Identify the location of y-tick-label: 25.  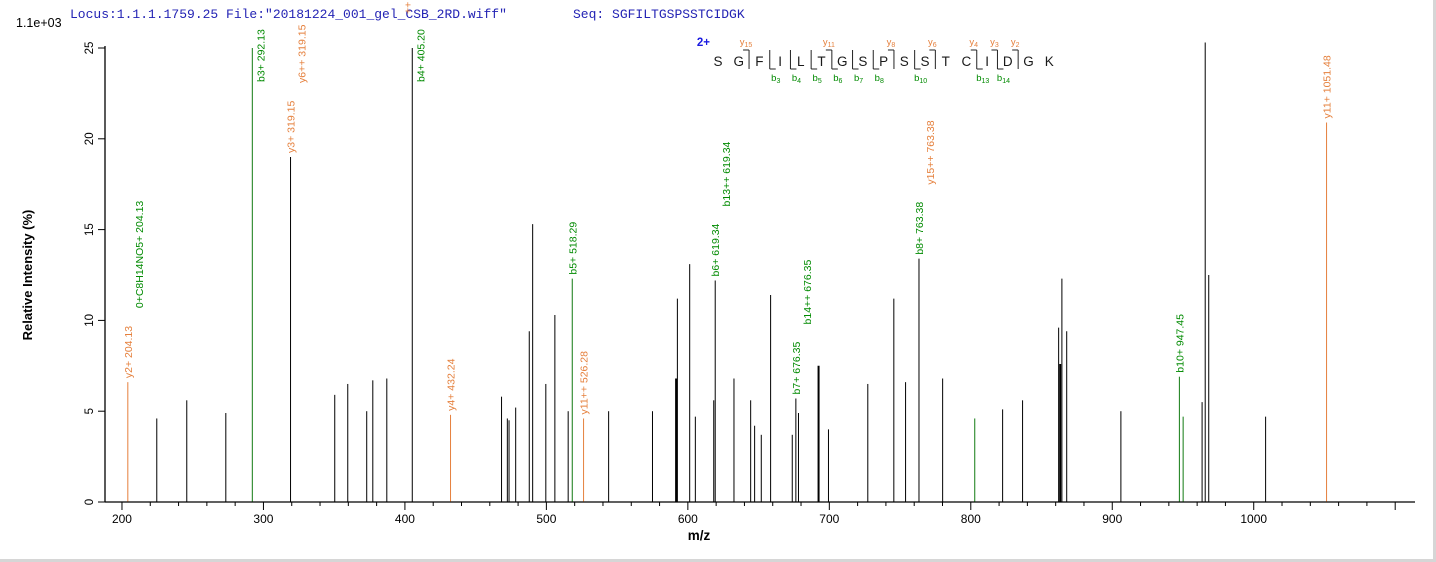
(90, 48).